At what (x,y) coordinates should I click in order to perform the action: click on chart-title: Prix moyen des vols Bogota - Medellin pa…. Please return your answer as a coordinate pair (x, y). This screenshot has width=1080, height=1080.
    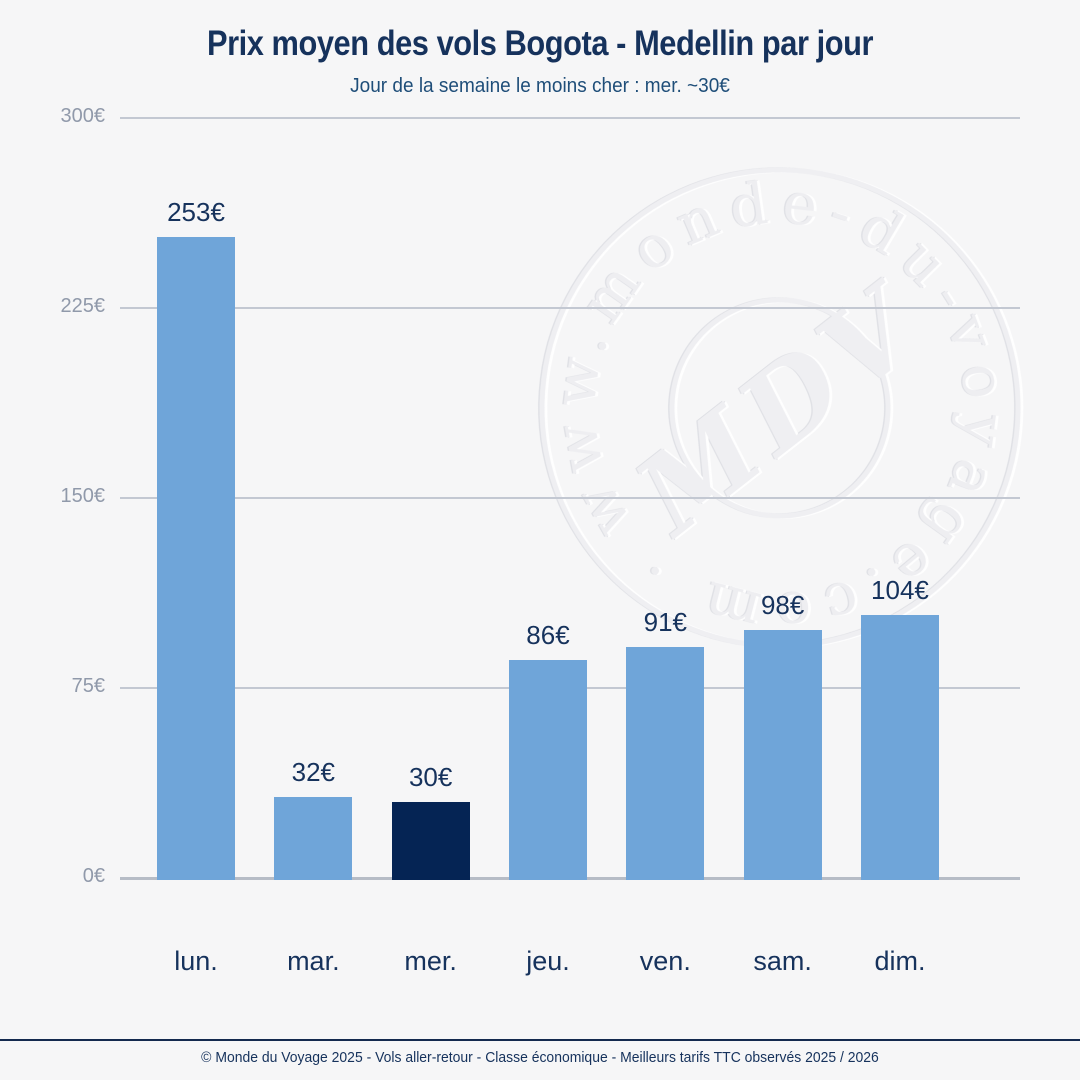
    Looking at the image, I should click on (540, 43).